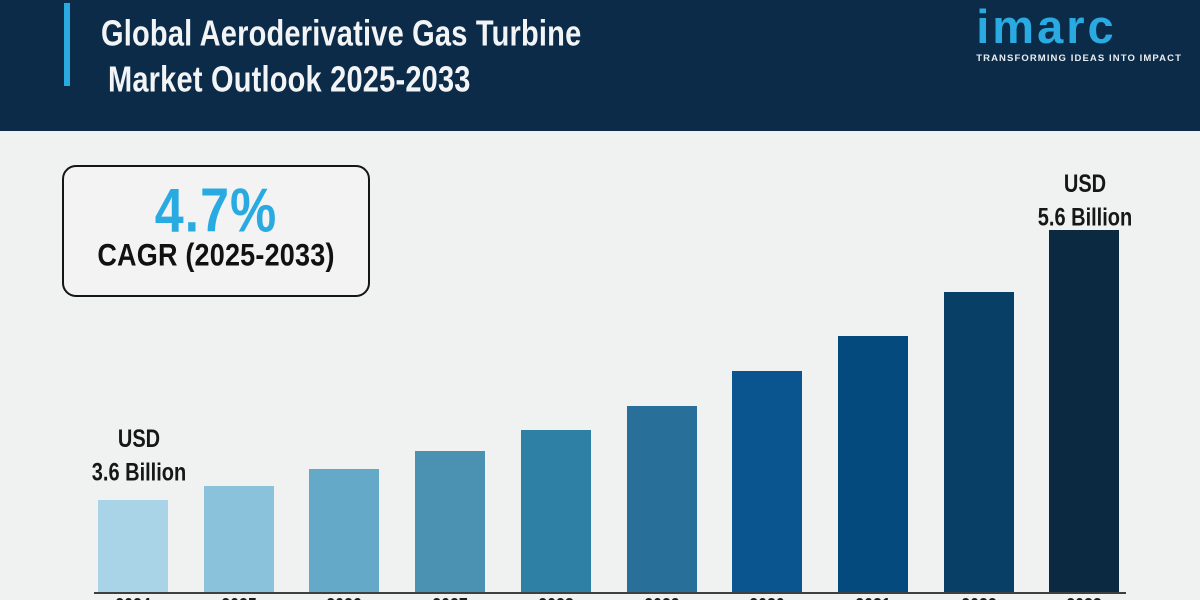  I want to click on first-bar-value-label: USD 3.6 Billion, so click(139, 457).